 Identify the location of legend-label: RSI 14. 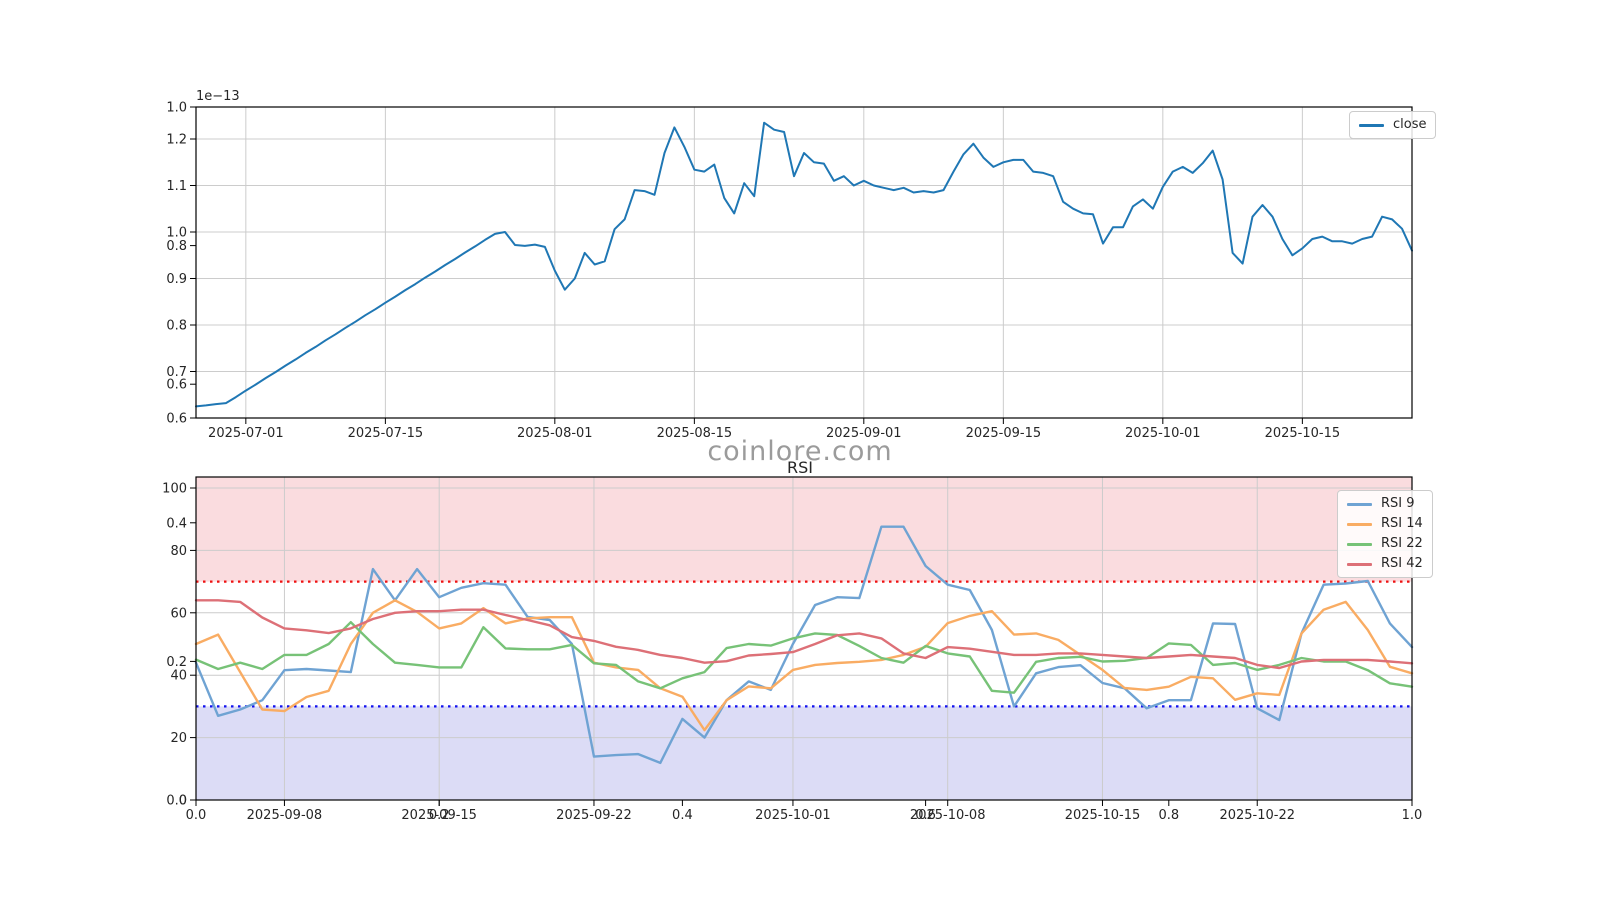
(1402, 523).